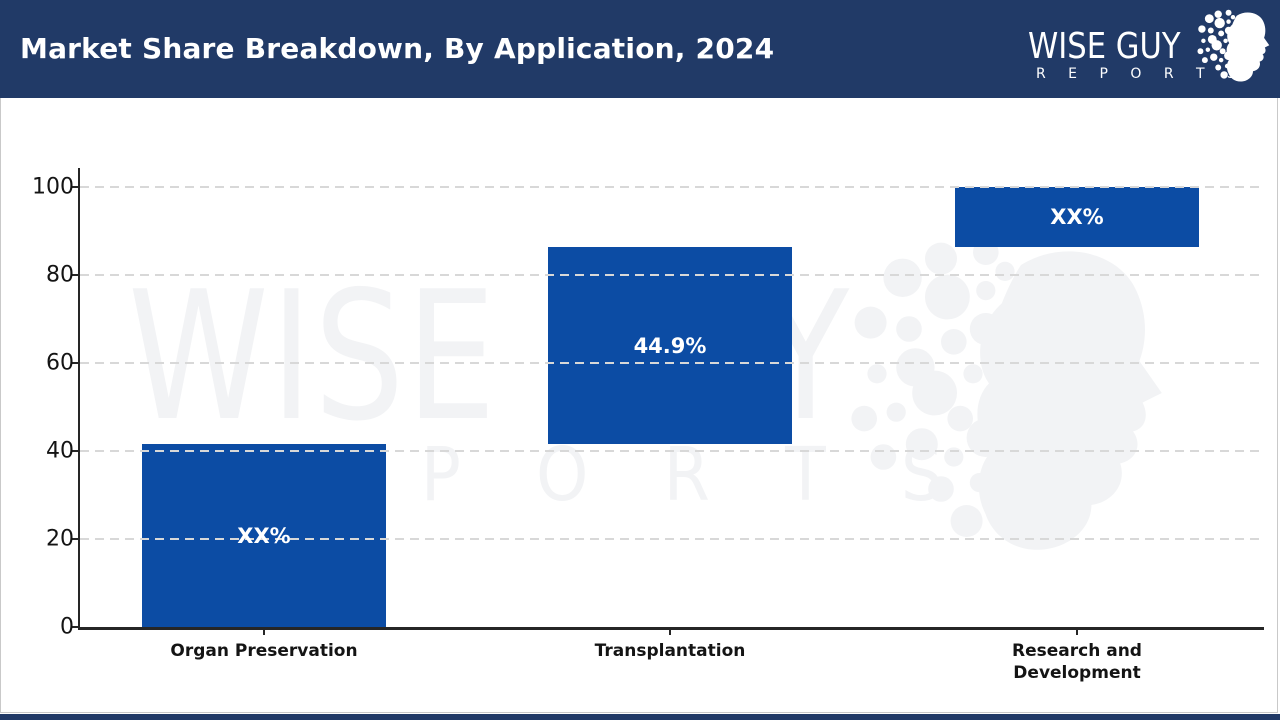 The image size is (1280, 720). What do you see at coordinates (60, 275) in the screenshot?
I see `y-tick-label: 80` at bounding box center [60, 275].